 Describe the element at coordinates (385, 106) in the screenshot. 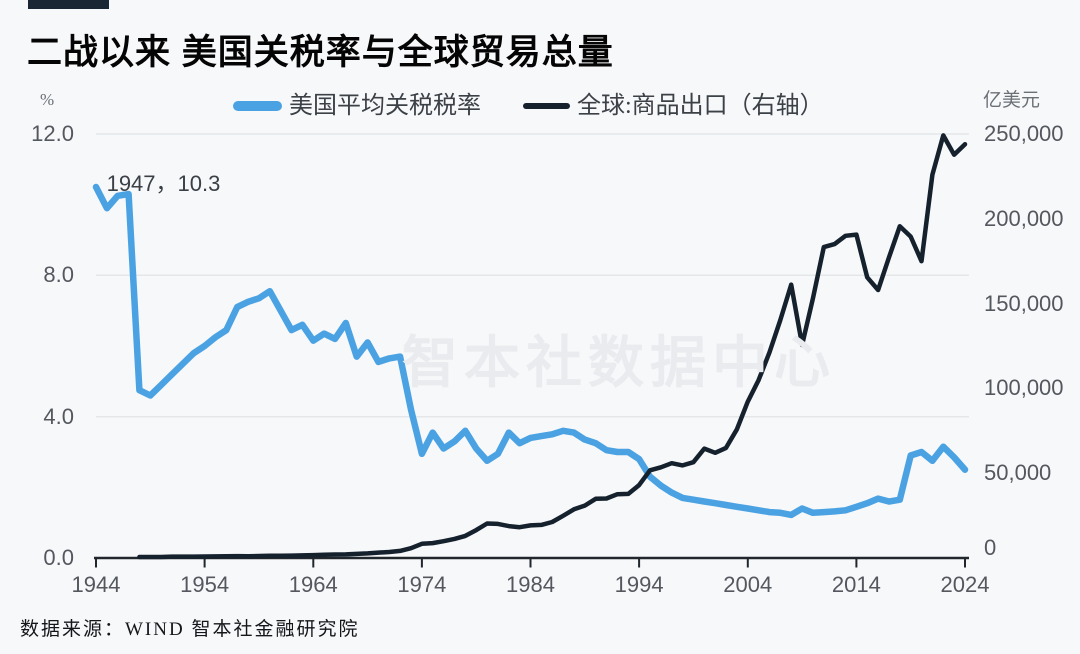

I see `legend-label-tariff: 美国平均关税税率` at that location.